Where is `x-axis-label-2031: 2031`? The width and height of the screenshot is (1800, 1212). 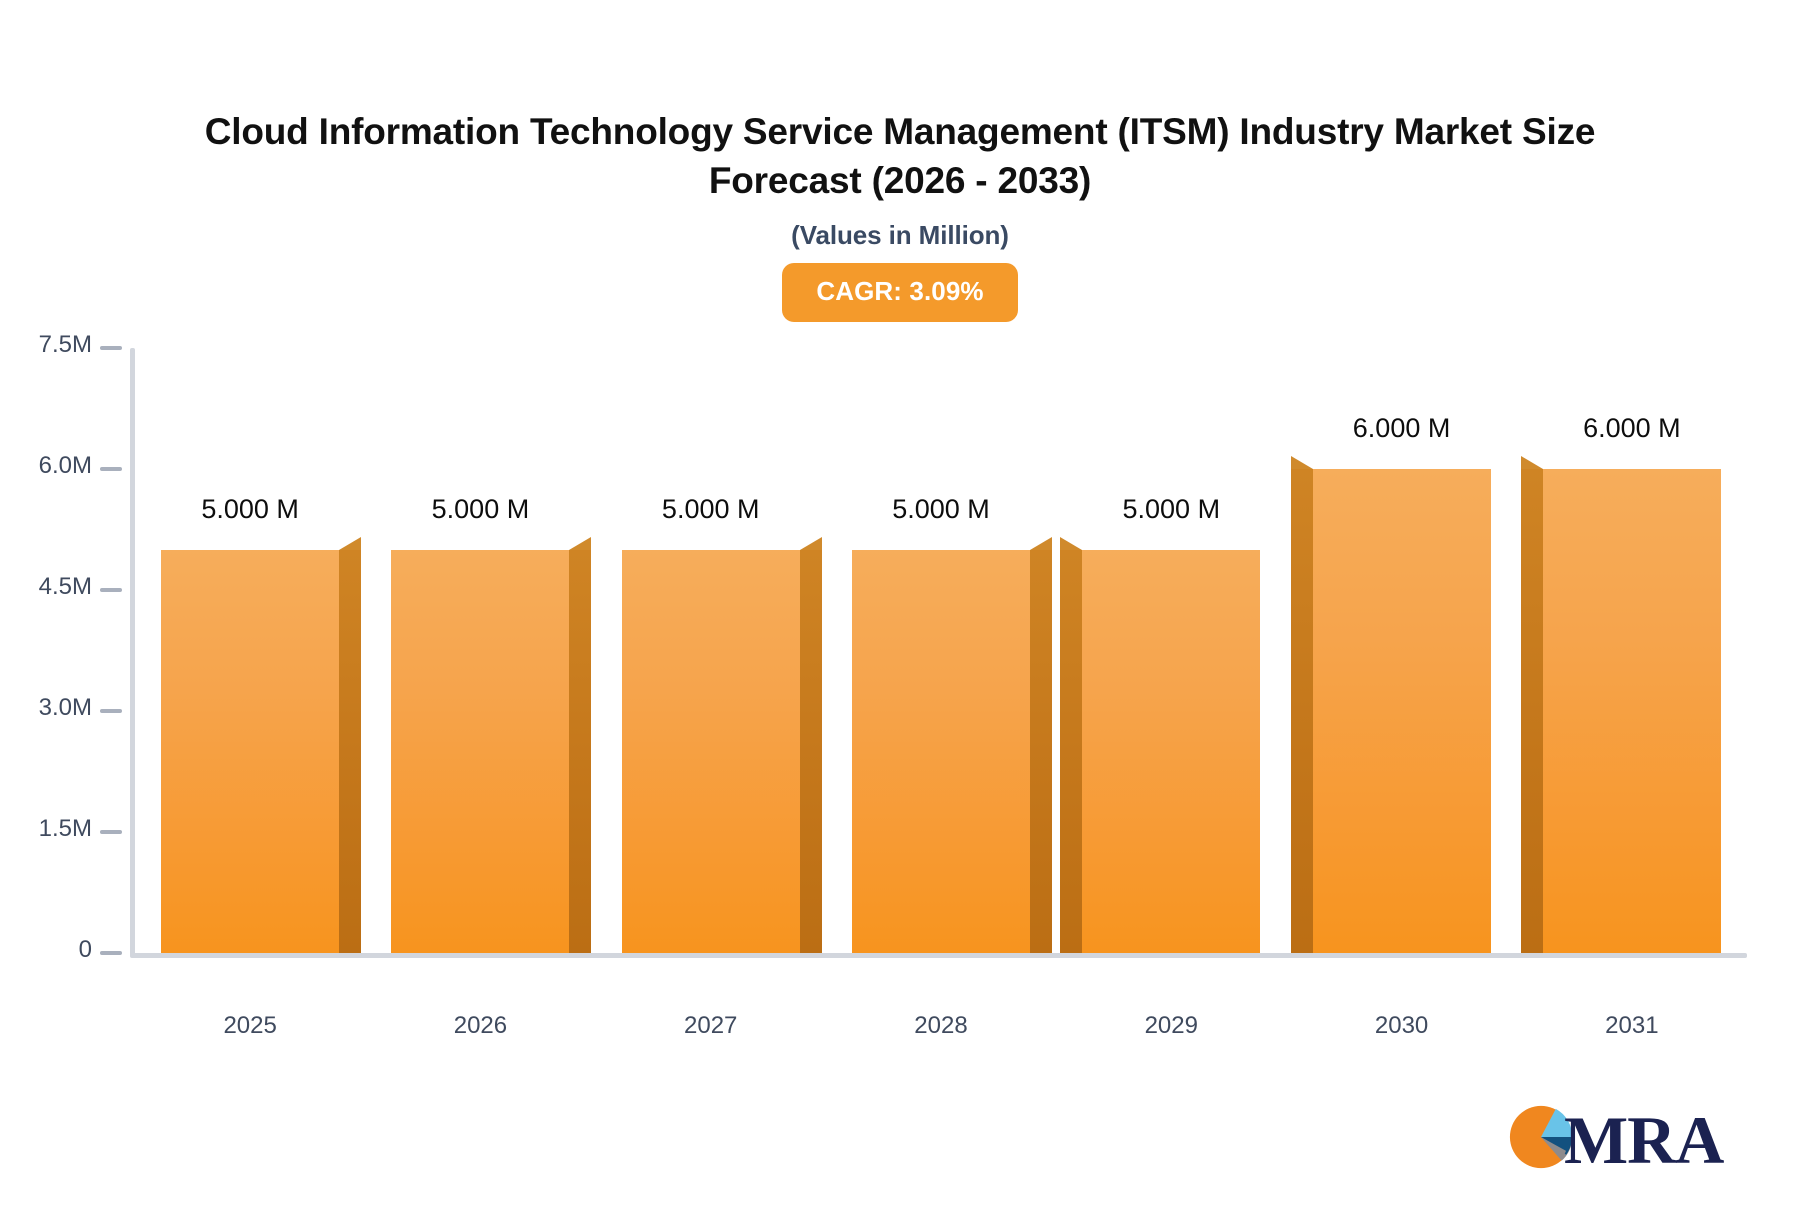
x-axis-label-2031: 2031 is located at coordinates (1632, 1025).